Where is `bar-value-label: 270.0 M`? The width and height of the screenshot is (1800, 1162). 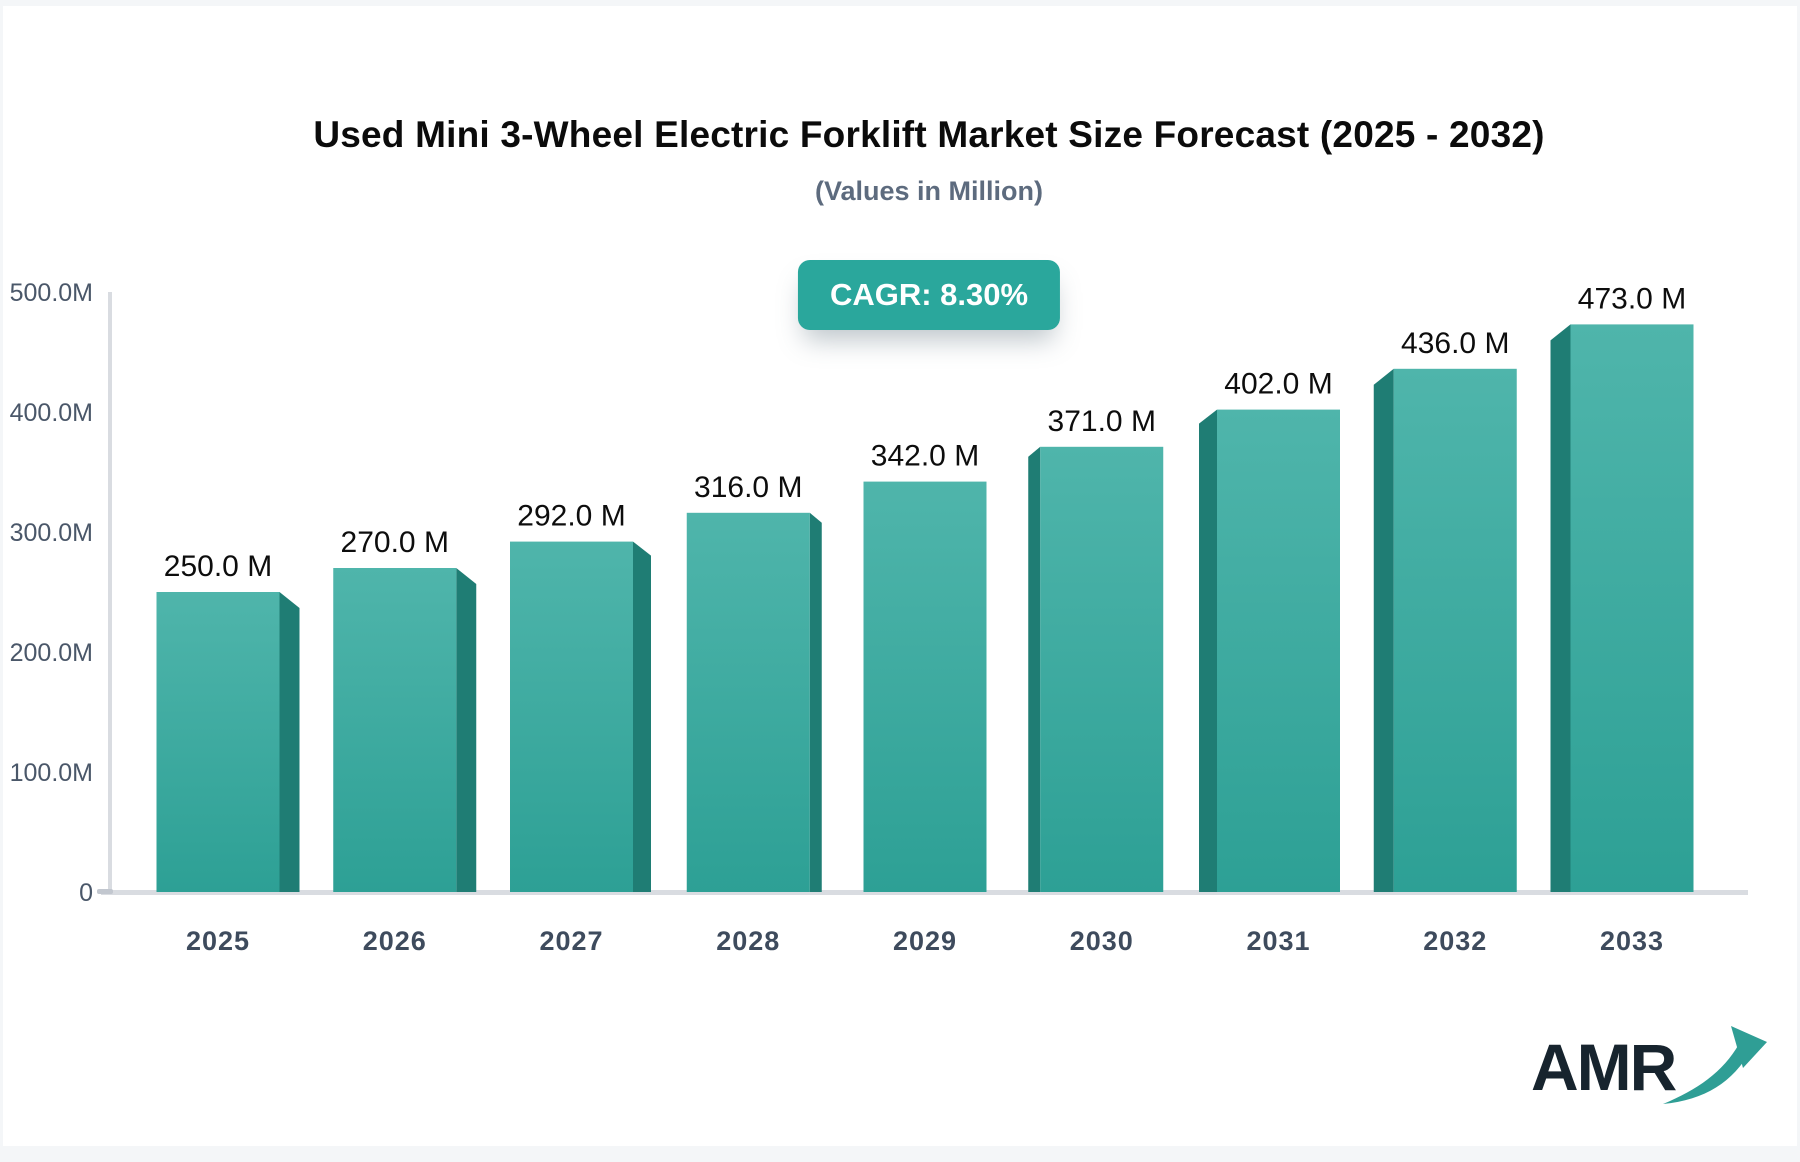
bar-value-label: 270.0 M is located at coordinates (395, 542).